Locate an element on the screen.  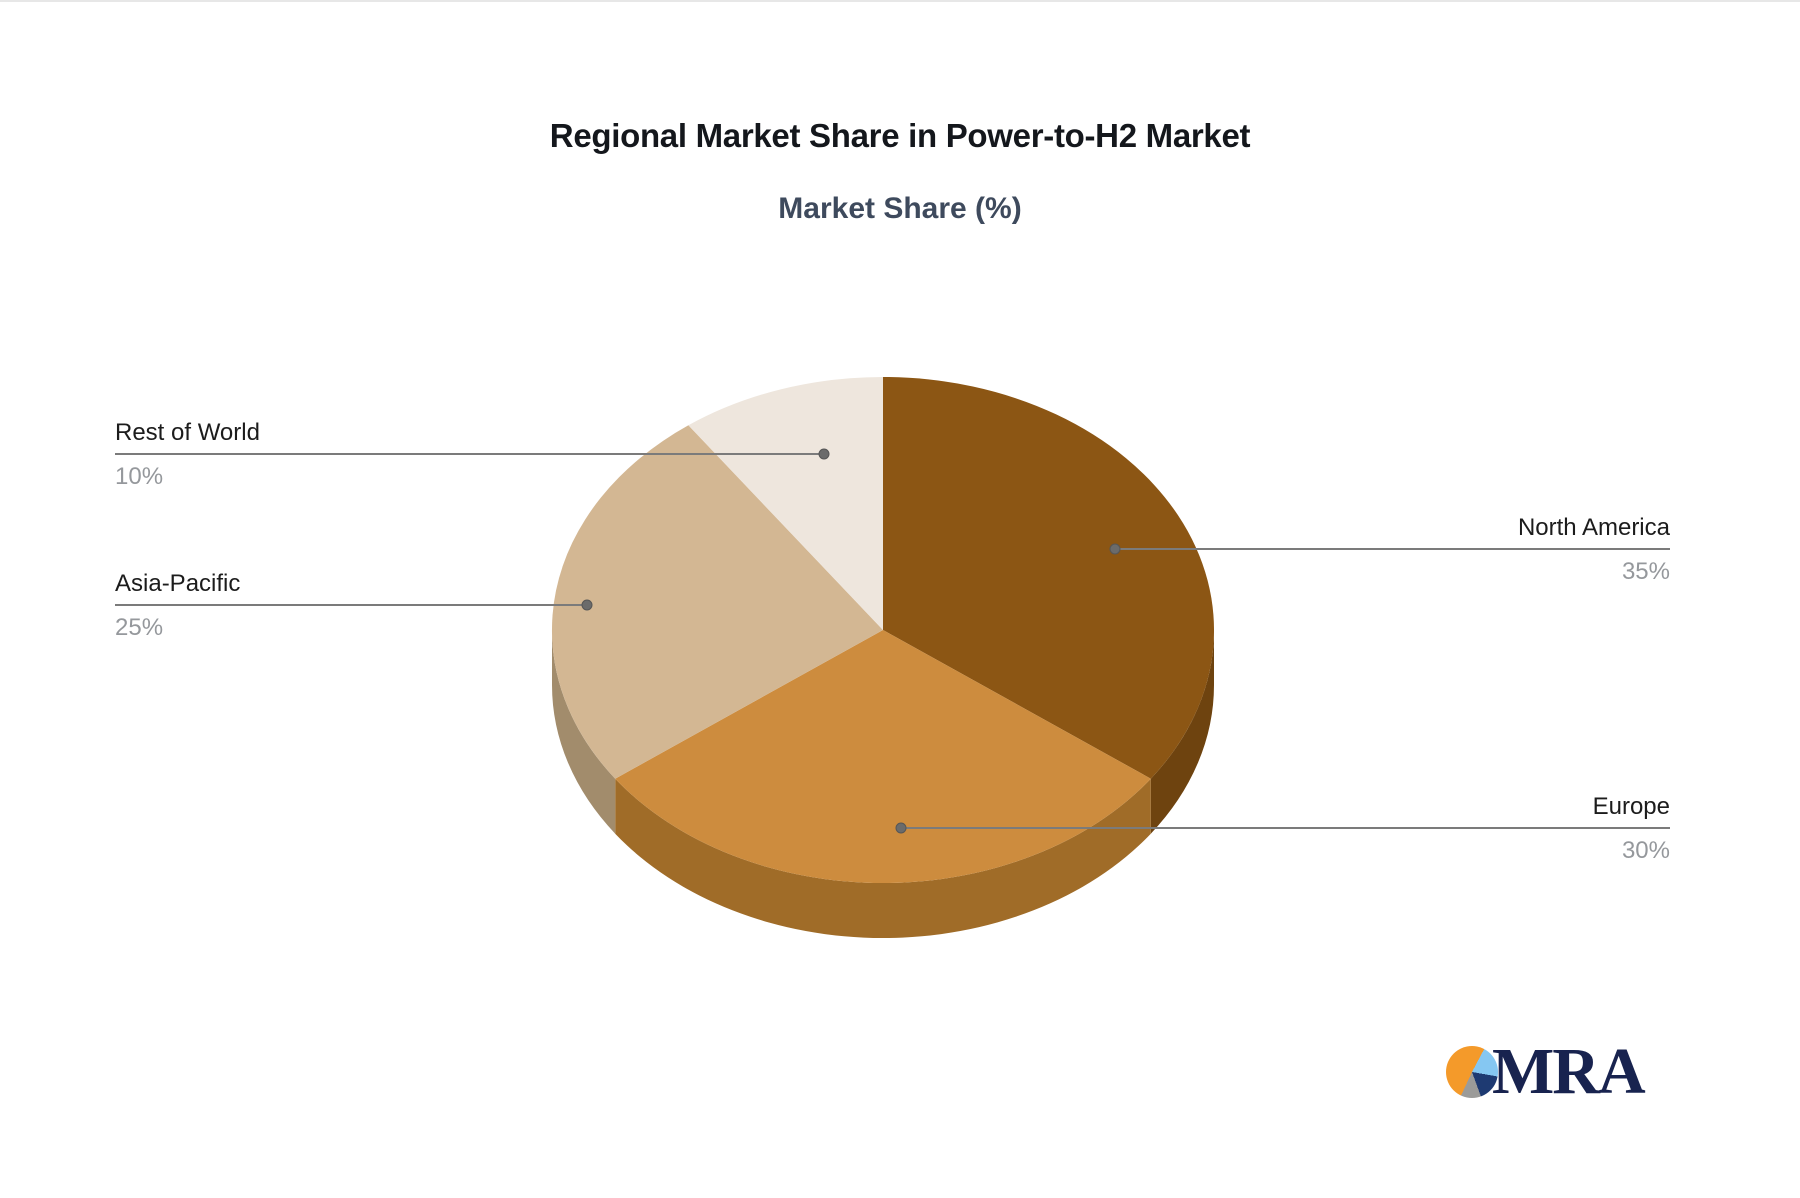
pie-slice-asia-pacific is located at coordinates (717, 602).